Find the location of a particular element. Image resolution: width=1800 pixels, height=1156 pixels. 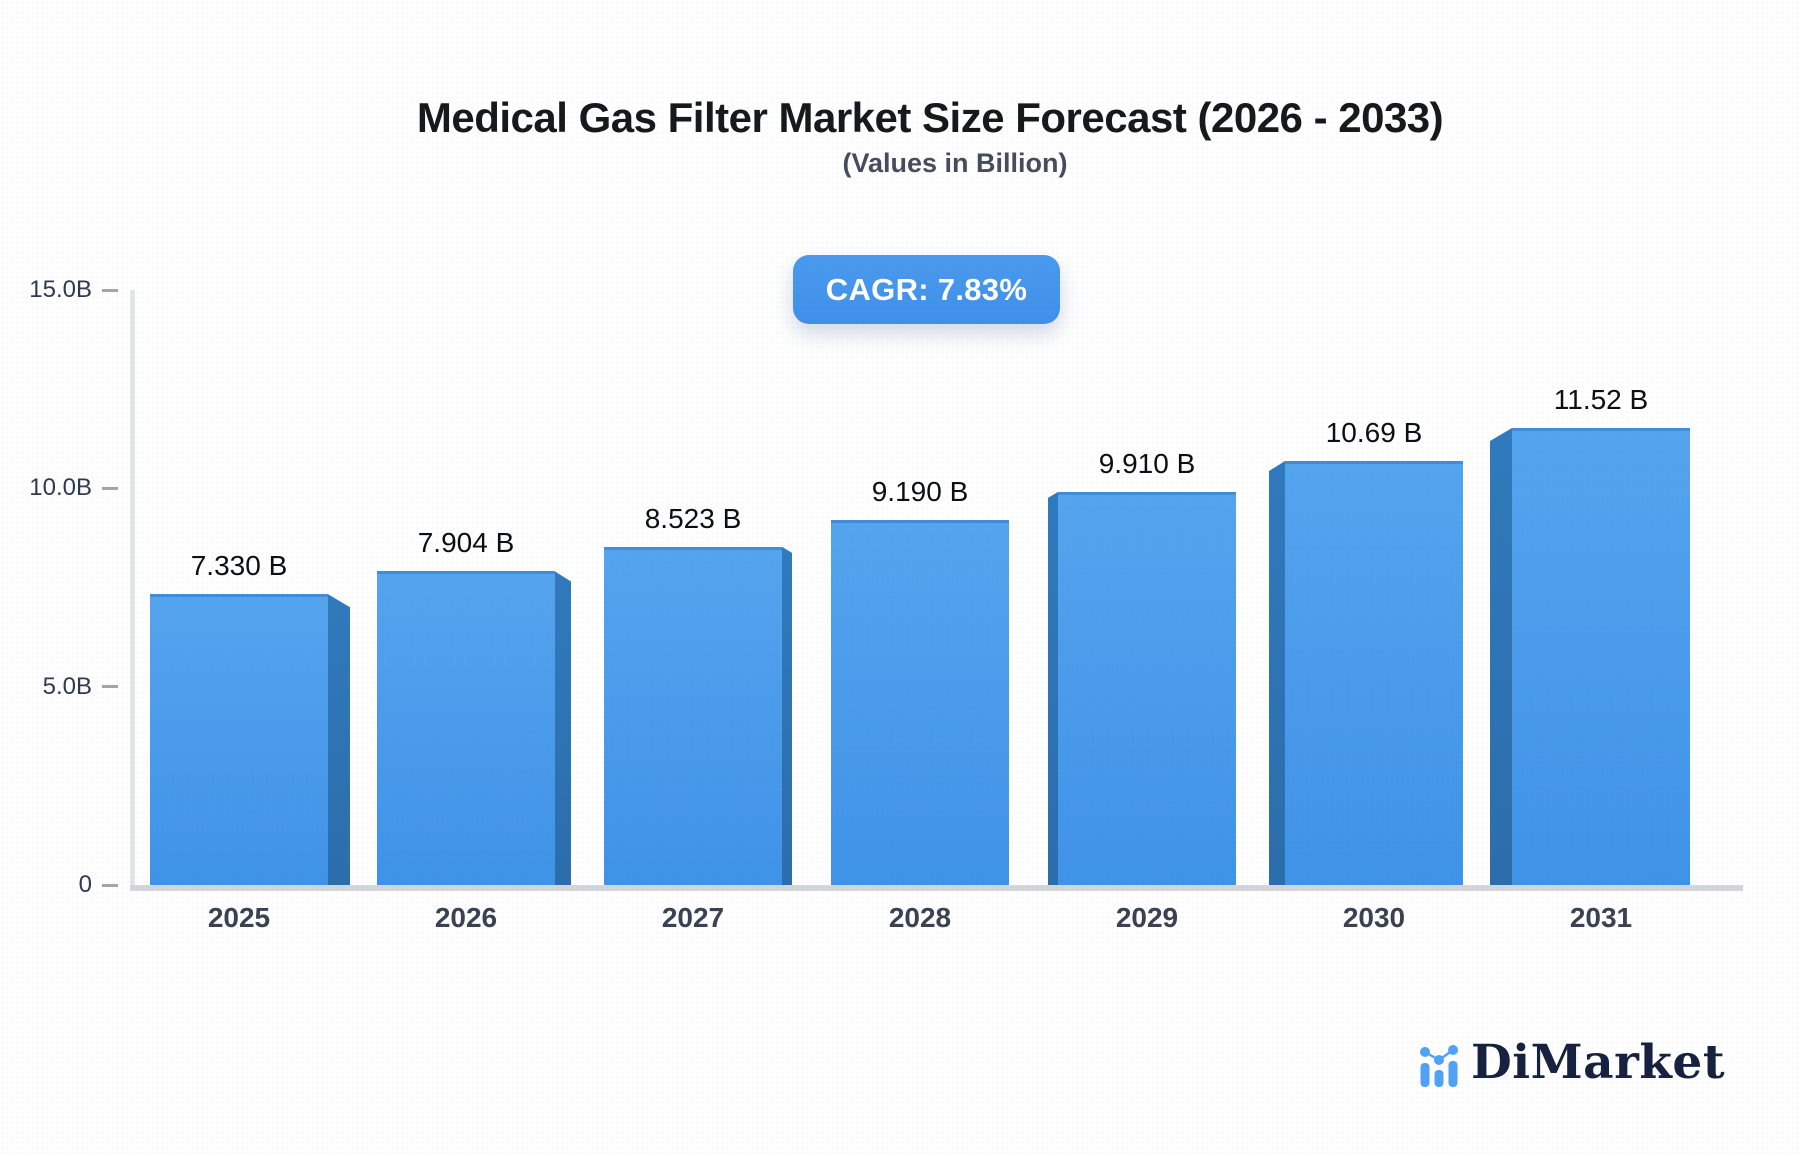

bar-2025-side is located at coordinates (339, 739).